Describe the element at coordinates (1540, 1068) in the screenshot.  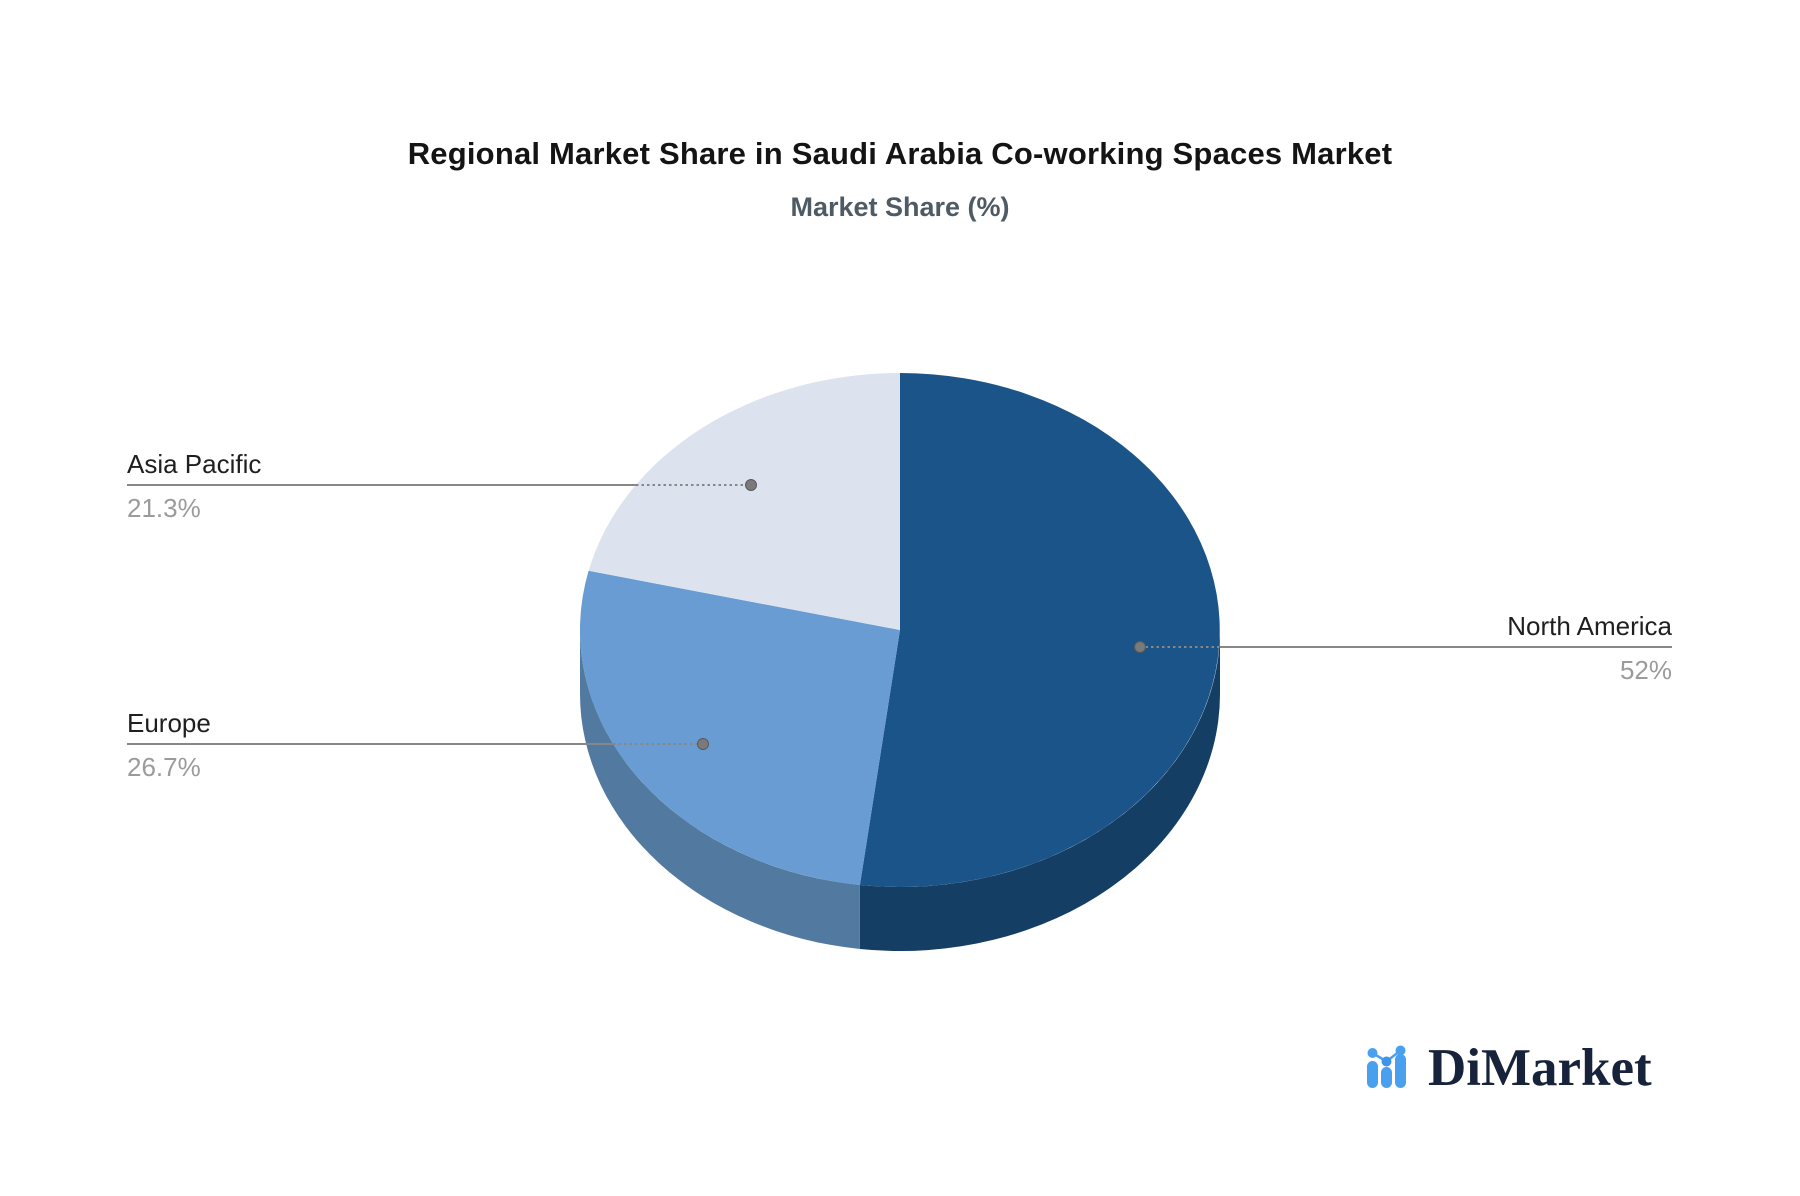
I see `logo-text: DiMarket` at that location.